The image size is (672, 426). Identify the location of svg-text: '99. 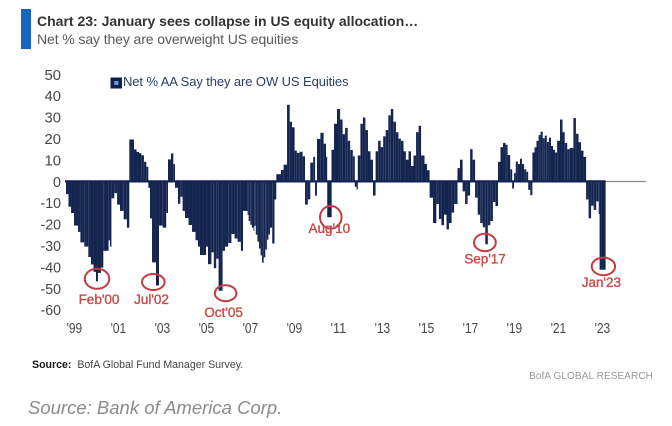
(75, 328).